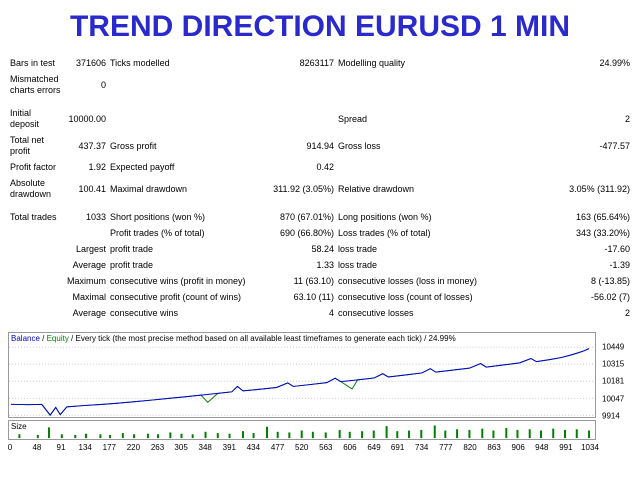  Describe the element at coordinates (97, 167) in the screenshot. I see `stat-value: 1.92` at that location.